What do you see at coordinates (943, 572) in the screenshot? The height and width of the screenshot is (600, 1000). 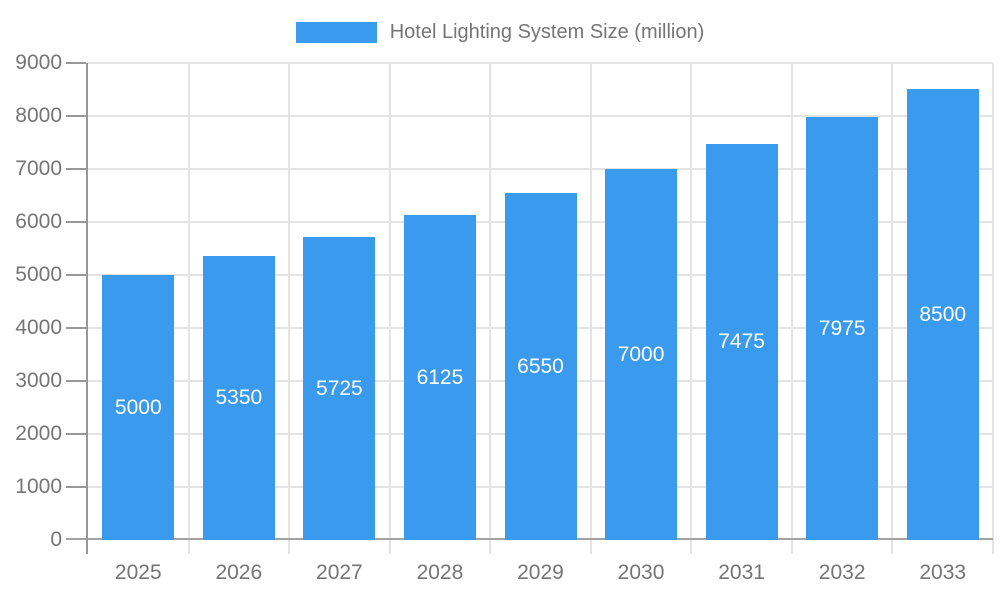 I see `x-axis-tick-label: 2033` at bounding box center [943, 572].